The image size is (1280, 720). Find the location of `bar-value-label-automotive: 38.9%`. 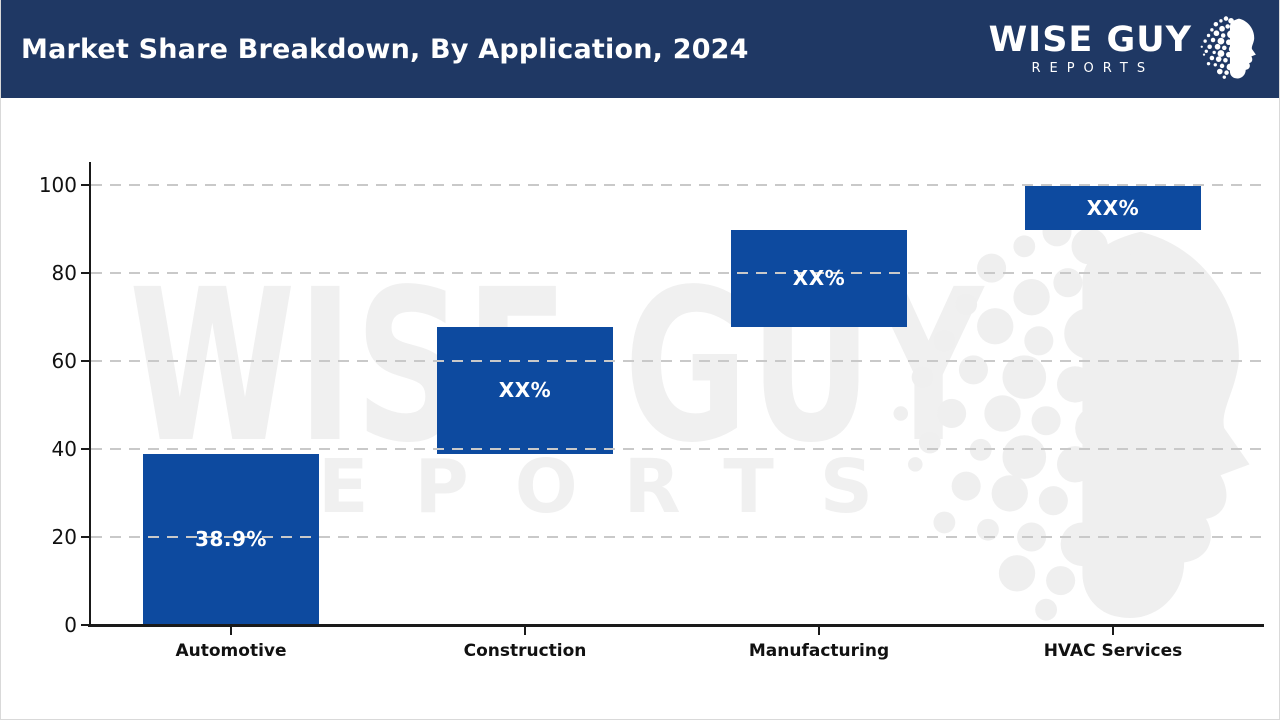

bar-value-label-automotive: 38.9% is located at coordinates (231, 539).